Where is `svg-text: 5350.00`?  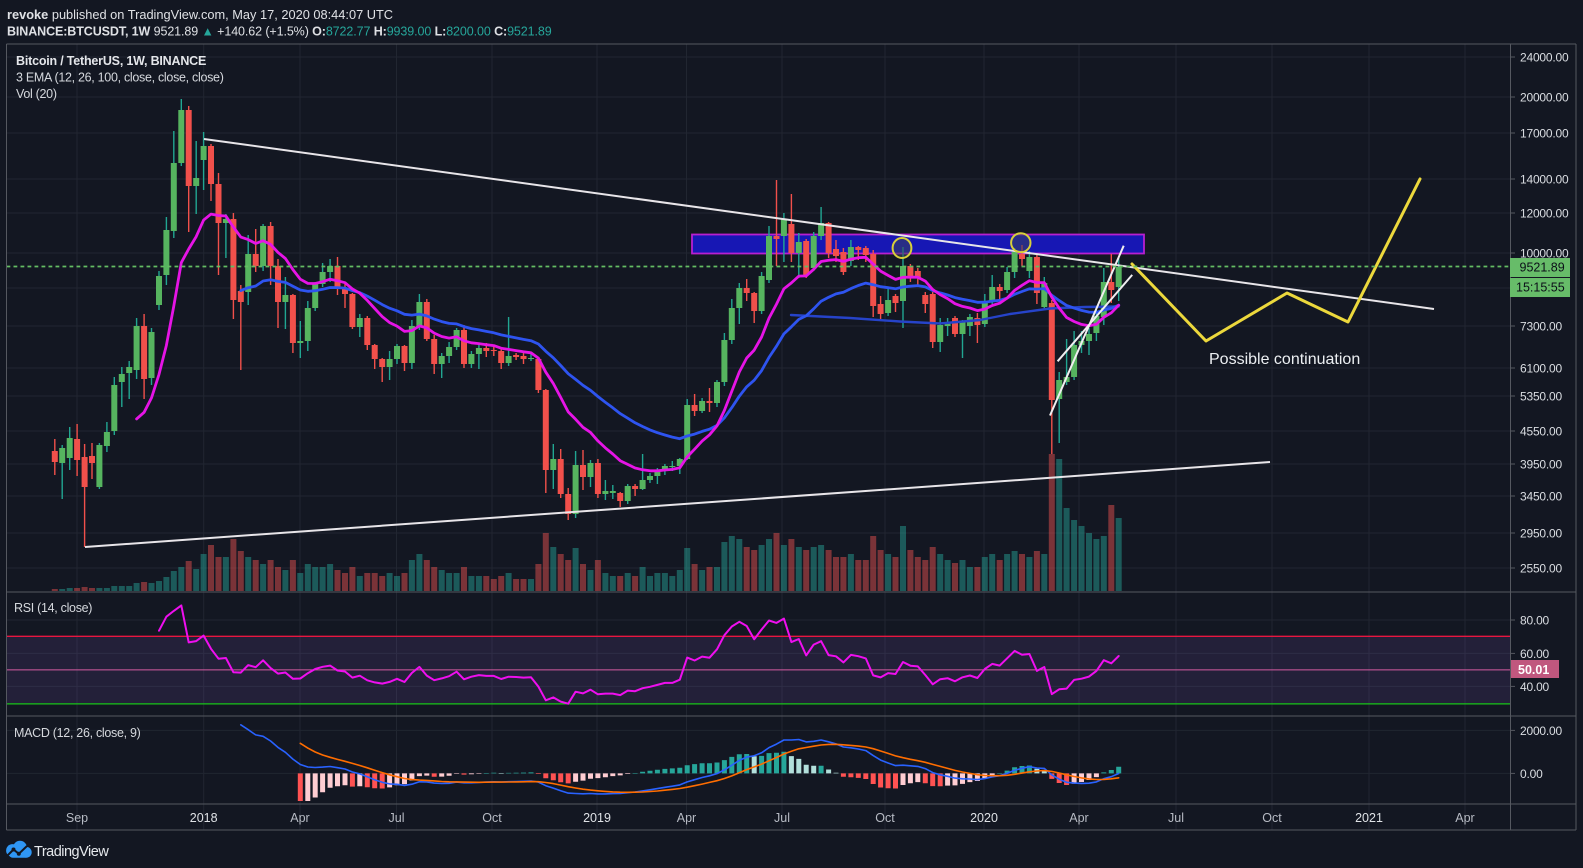
svg-text: 5350.00 is located at coordinates (1541, 397).